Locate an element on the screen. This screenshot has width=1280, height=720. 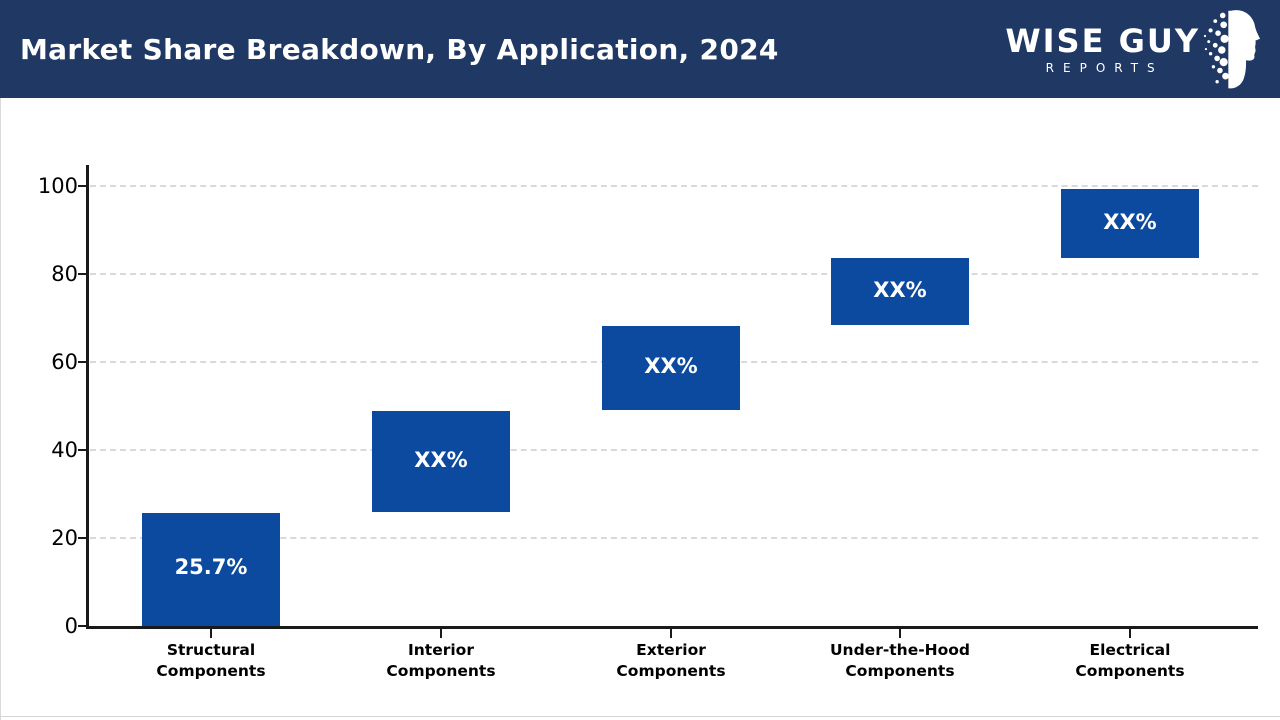
logo-wordmark: WISE GUY is located at coordinates (1102, 40).